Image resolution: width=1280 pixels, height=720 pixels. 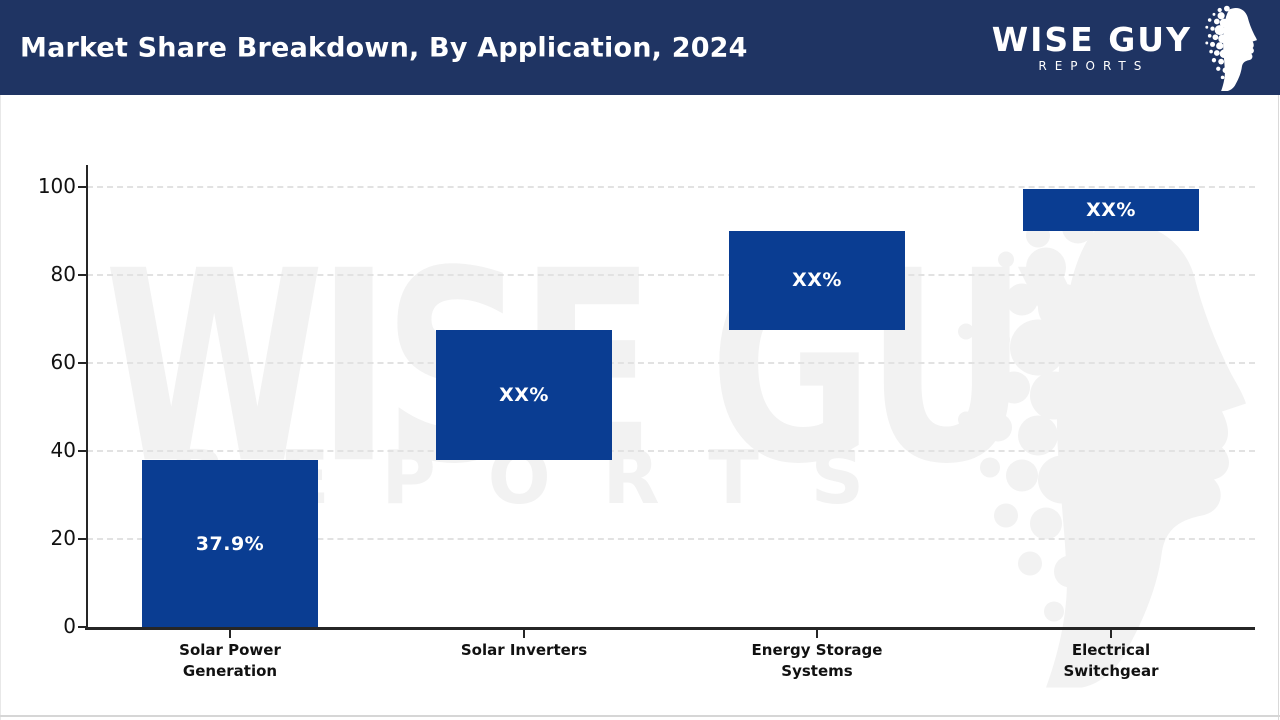 What do you see at coordinates (87, 397) in the screenshot?
I see `y-axis-line` at bounding box center [87, 397].